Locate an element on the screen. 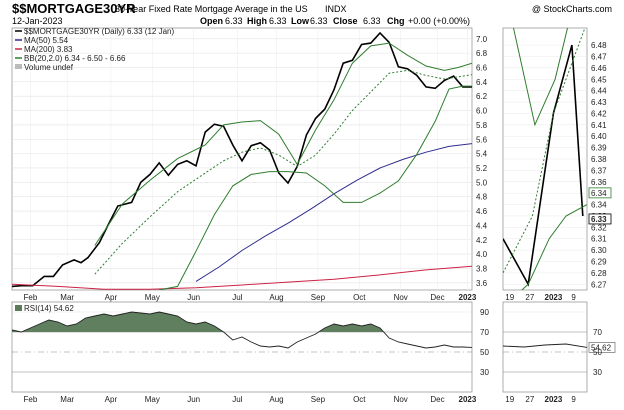 The image size is (624, 410). zoom-y-tick: 6.41 is located at coordinates (599, 125).